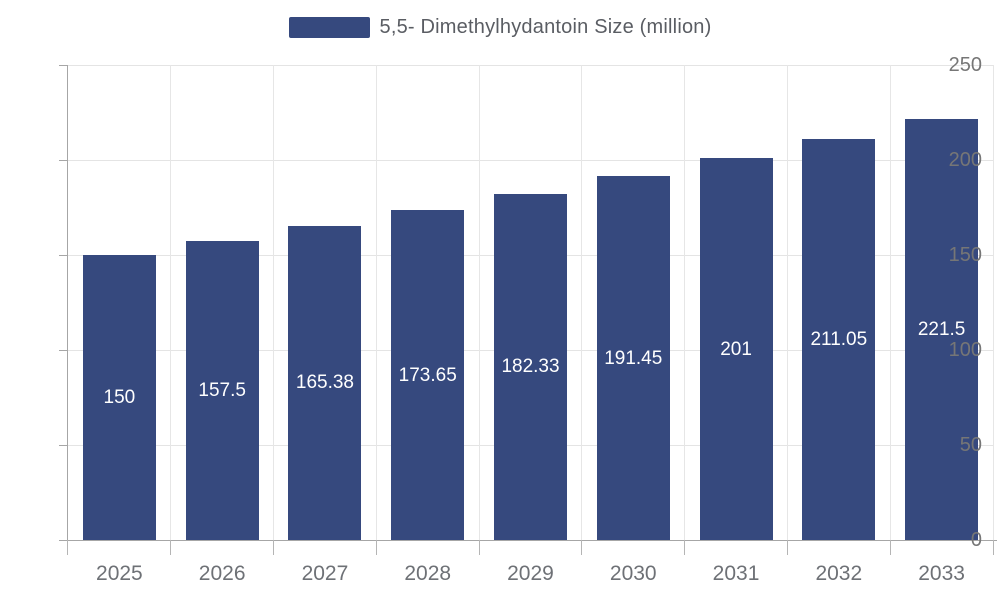  What do you see at coordinates (941, 573) in the screenshot?
I see `x-axis-label: 2033` at bounding box center [941, 573].